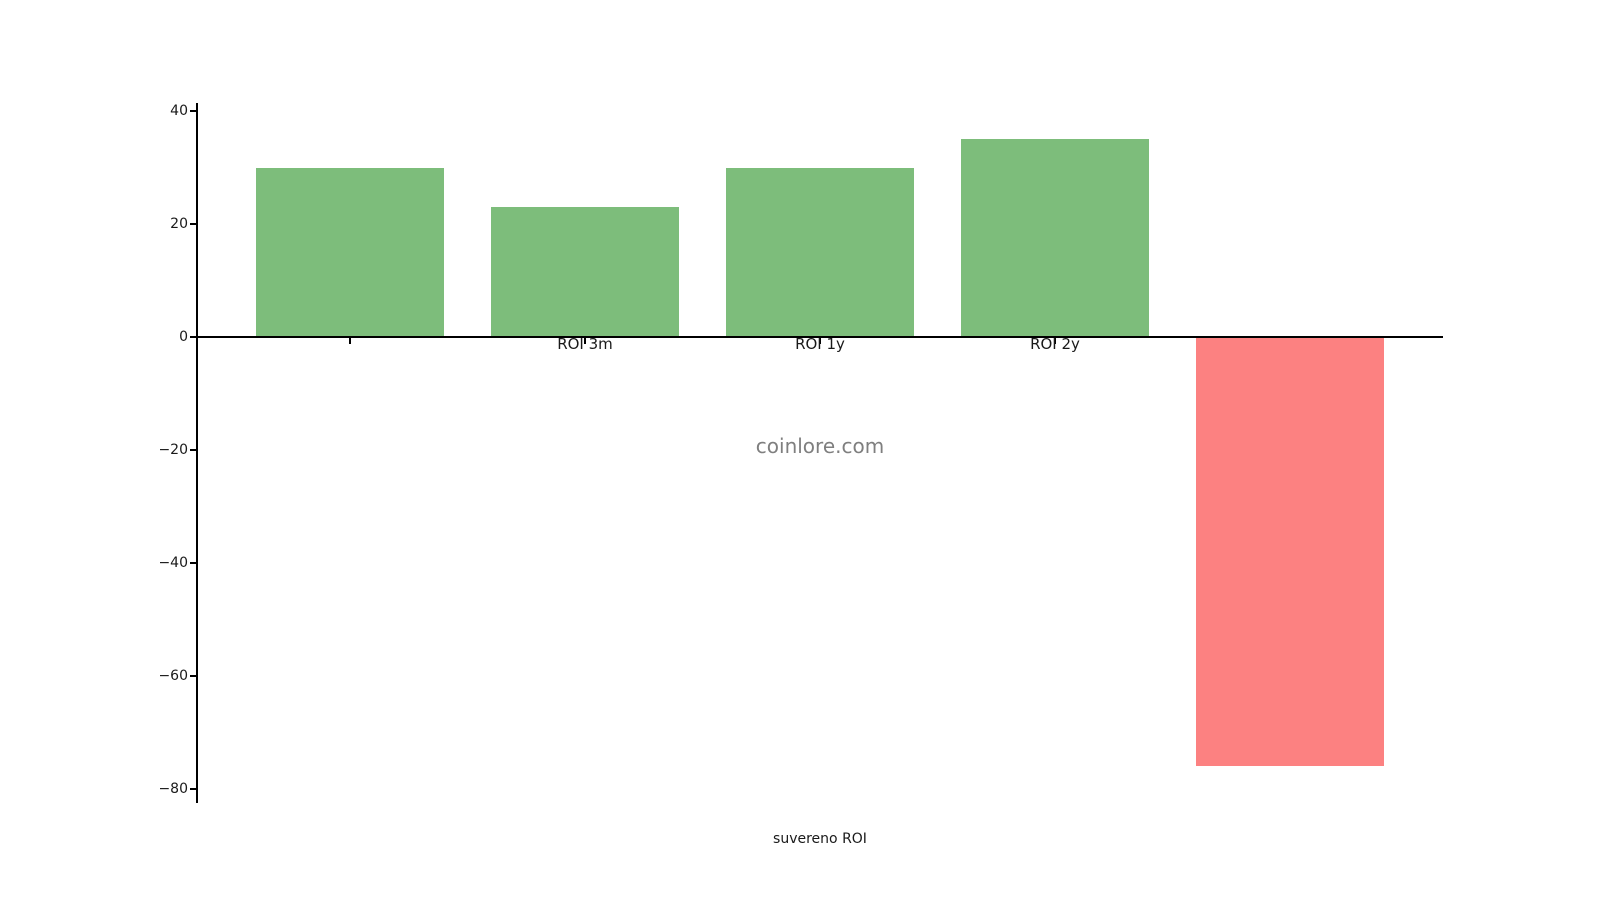 The height and width of the screenshot is (900, 1600). Describe the element at coordinates (173, 676) in the screenshot. I see `y-axis-tick-label: −60` at that location.